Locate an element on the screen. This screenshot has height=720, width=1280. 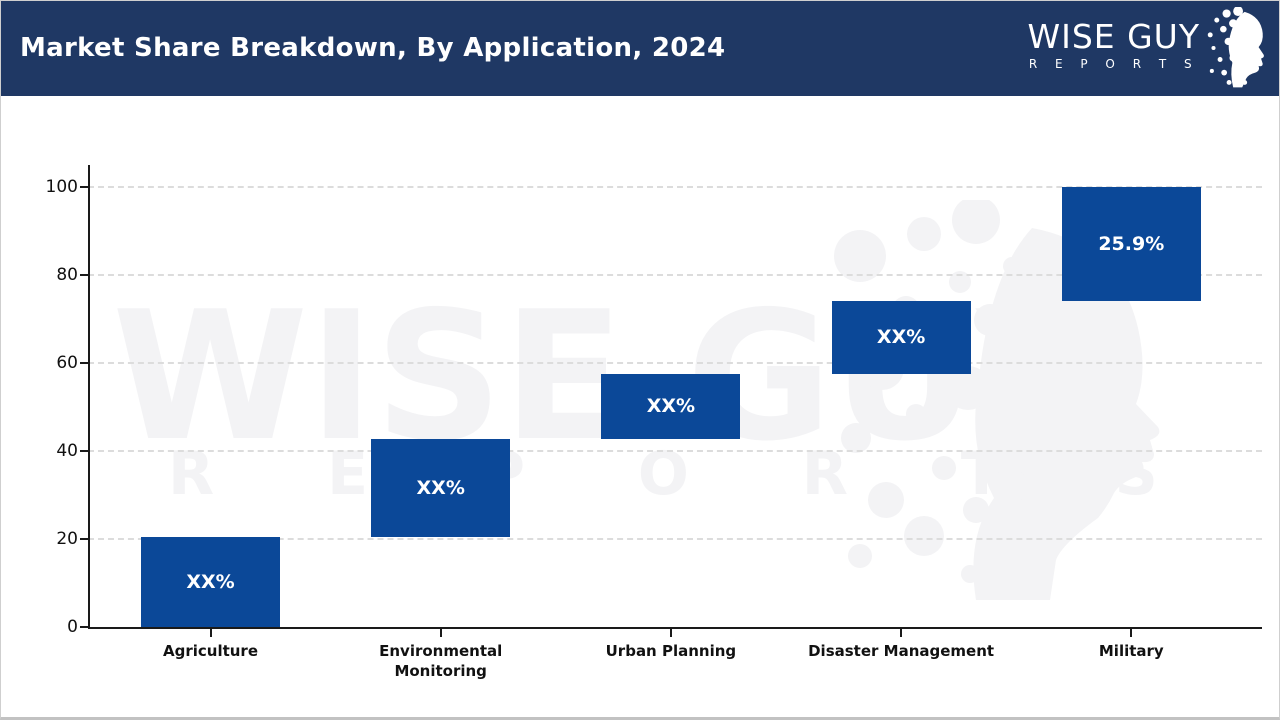
bar-segment: 25.9% is located at coordinates (1131, 244).